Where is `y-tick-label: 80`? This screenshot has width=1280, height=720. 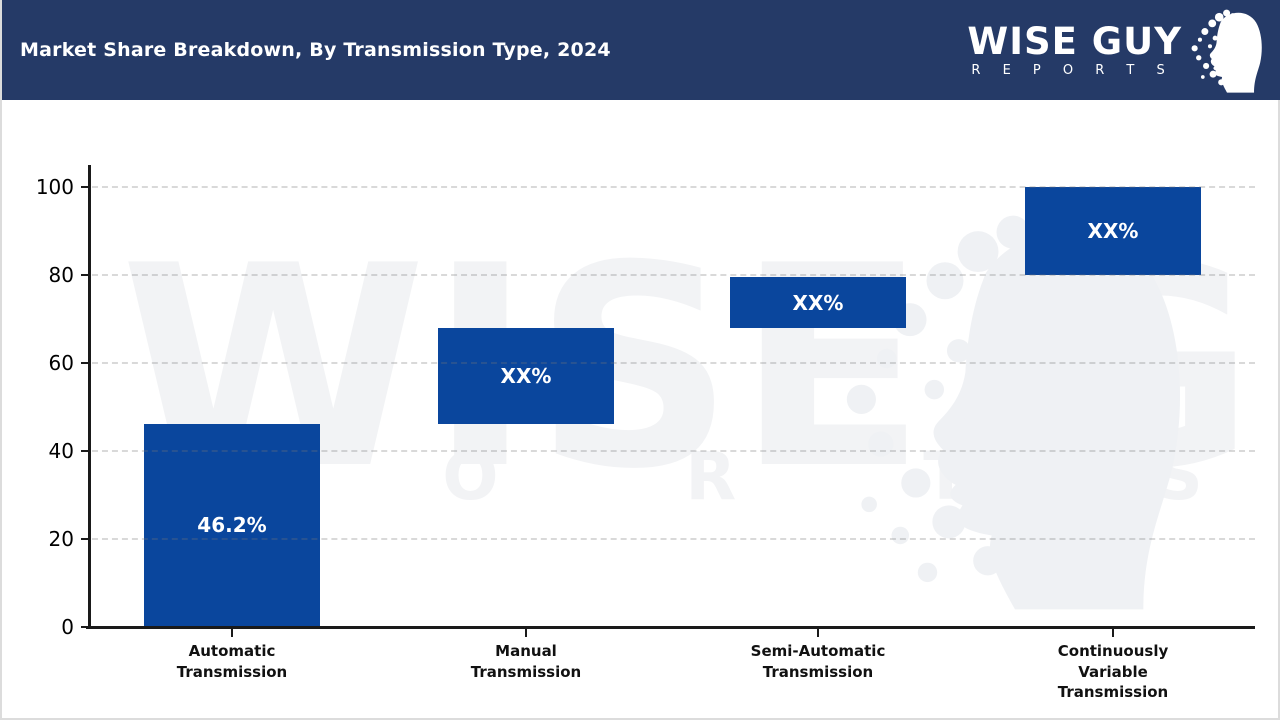 y-tick-label: 80 is located at coordinates (61, 275).